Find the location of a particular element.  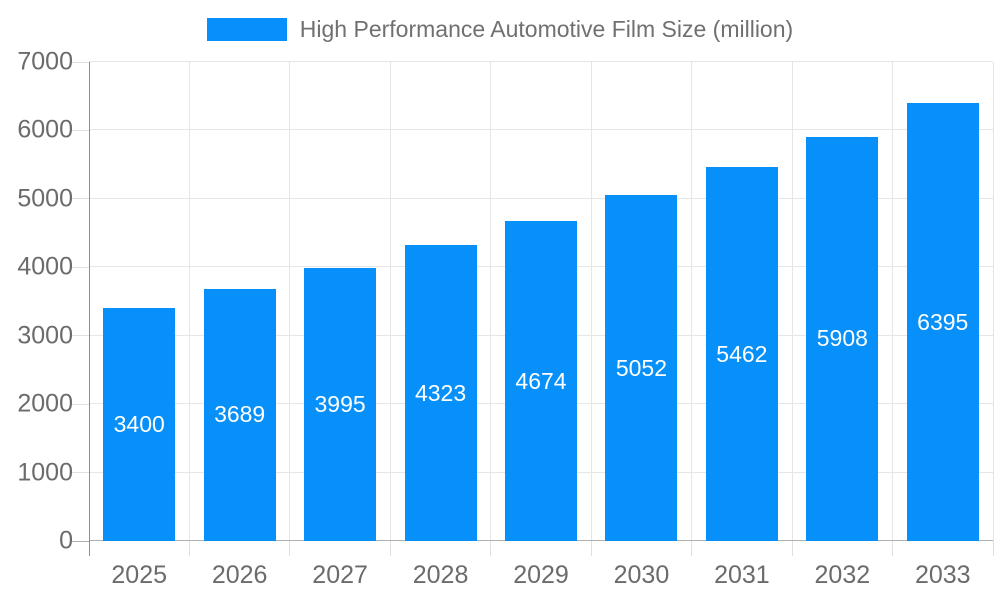

bar-value-label: 3995 is located at coordinates (340, 403).